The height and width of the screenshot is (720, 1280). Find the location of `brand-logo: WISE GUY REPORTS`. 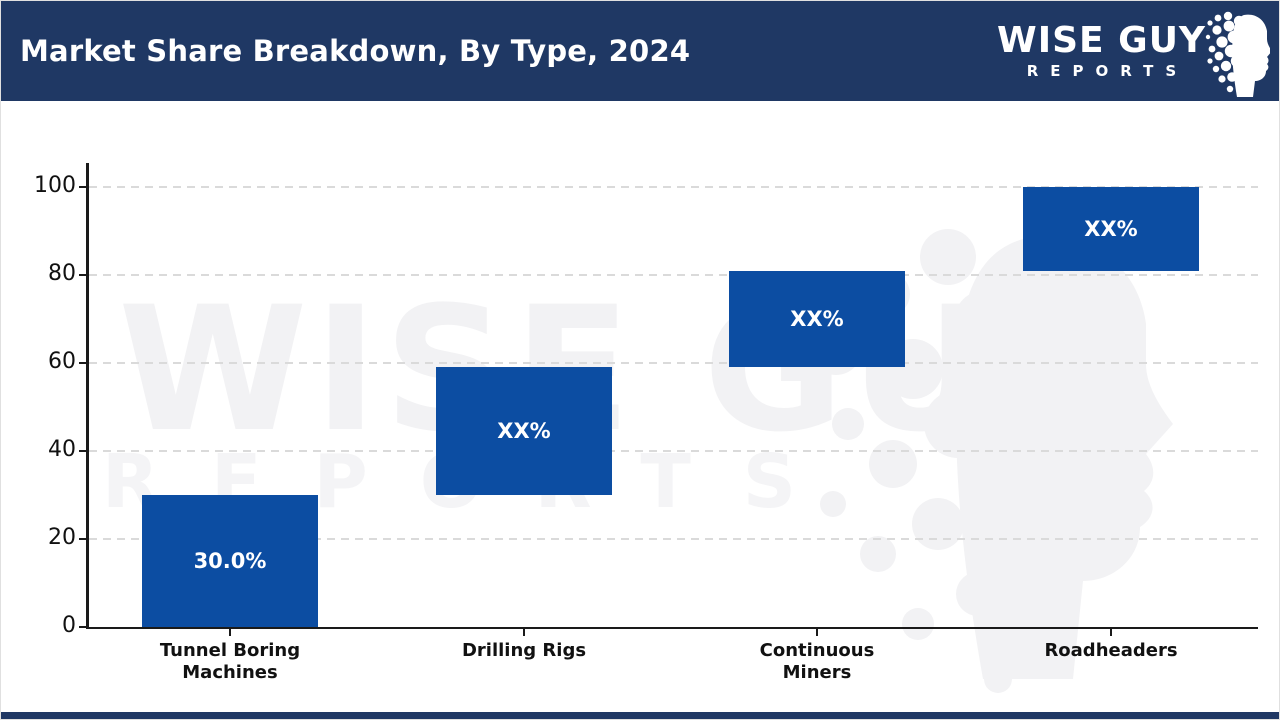

brand-logo: WISE GUY REPORTS is located at coordinates (1134, 51).